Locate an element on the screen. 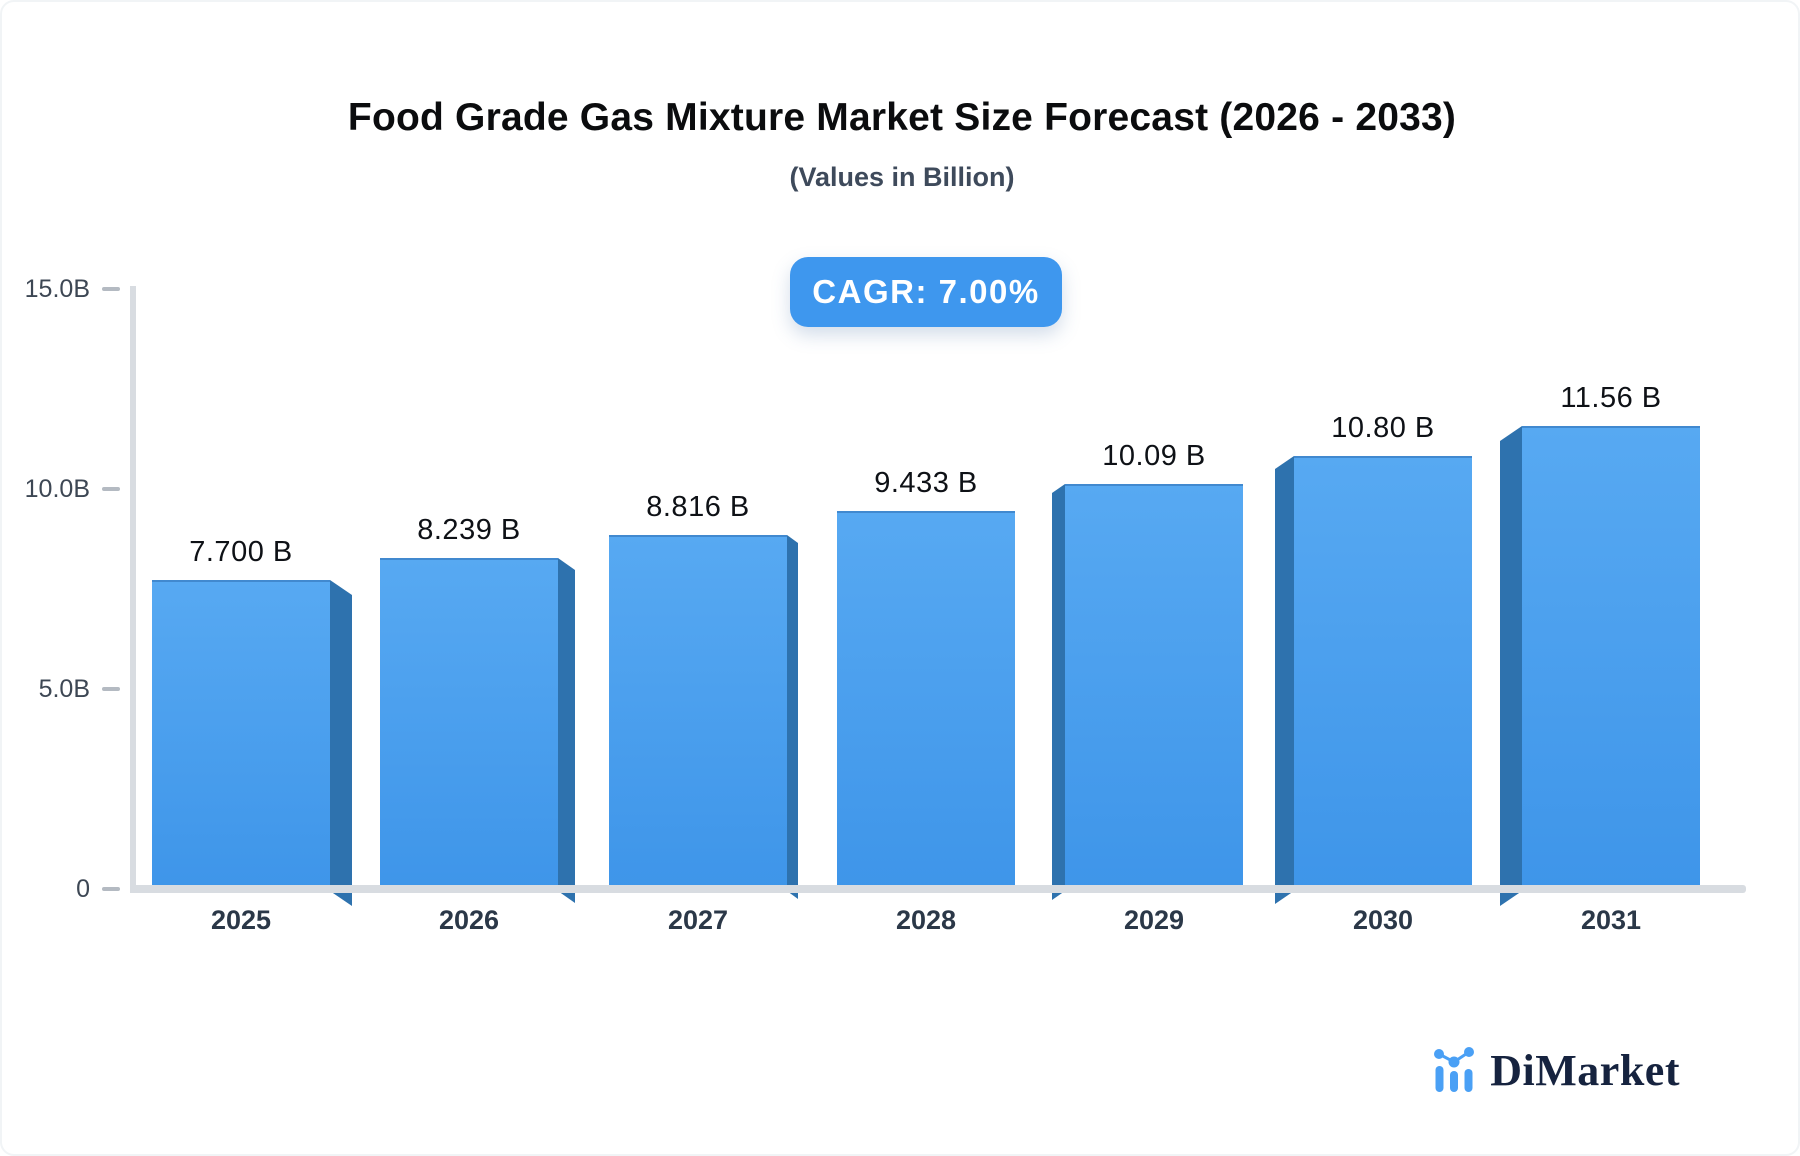 This screenshot has height=1156, width=1800. bar-2028 is located at coordinates (926, 701).